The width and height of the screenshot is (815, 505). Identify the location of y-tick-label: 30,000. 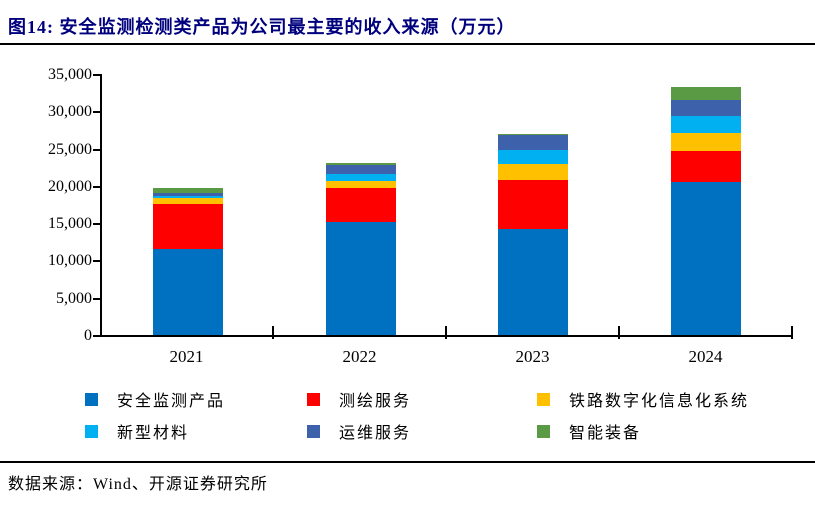
(70, 112).